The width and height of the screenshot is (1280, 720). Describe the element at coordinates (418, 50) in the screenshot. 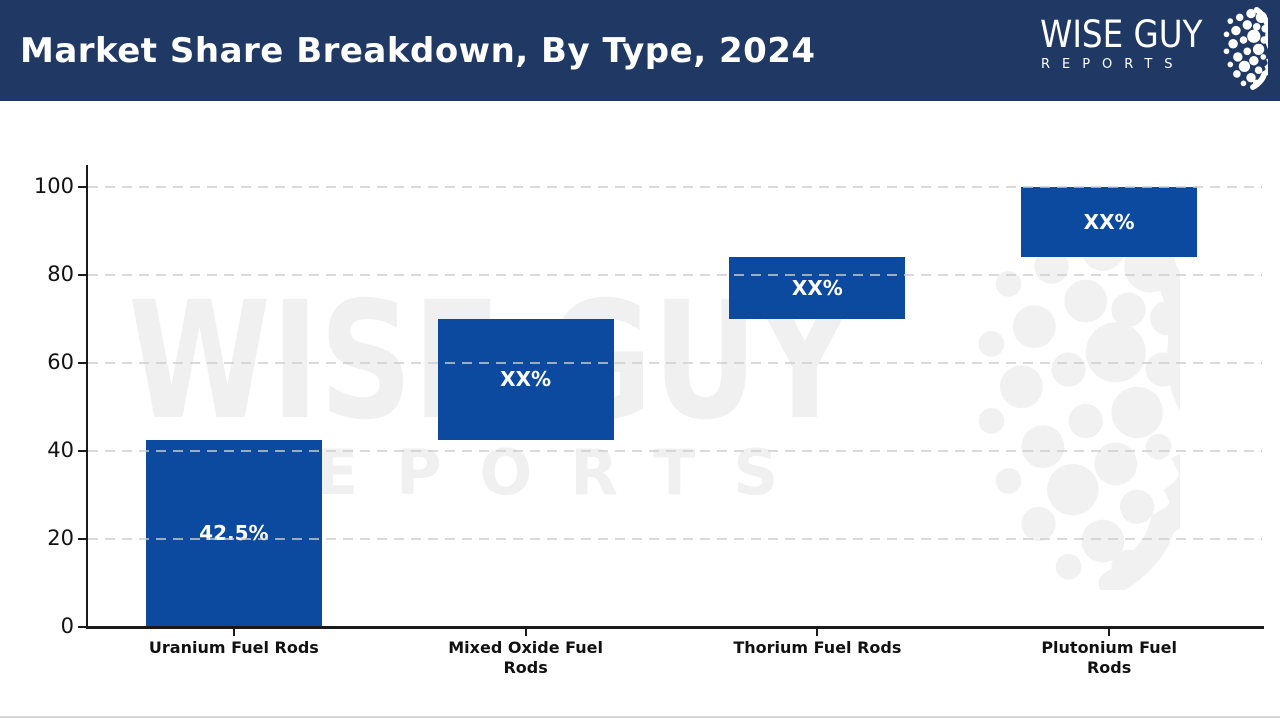

I see `page-title: Market Share Breakdown, By Type, 2024` at that location.